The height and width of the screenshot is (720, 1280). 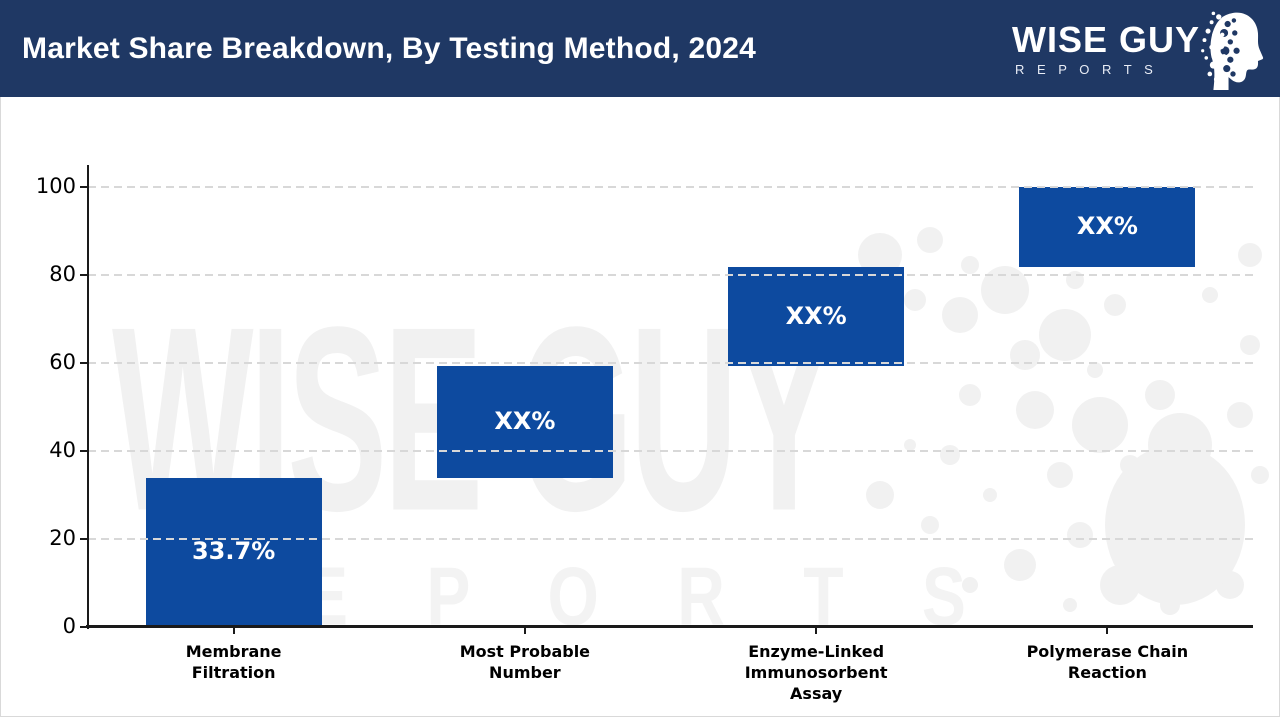 What do you see at coordinates (1105, 39) in the screenshot?
I see `logo-name-text: WISE GUY` at bounding box center [1105, 39].